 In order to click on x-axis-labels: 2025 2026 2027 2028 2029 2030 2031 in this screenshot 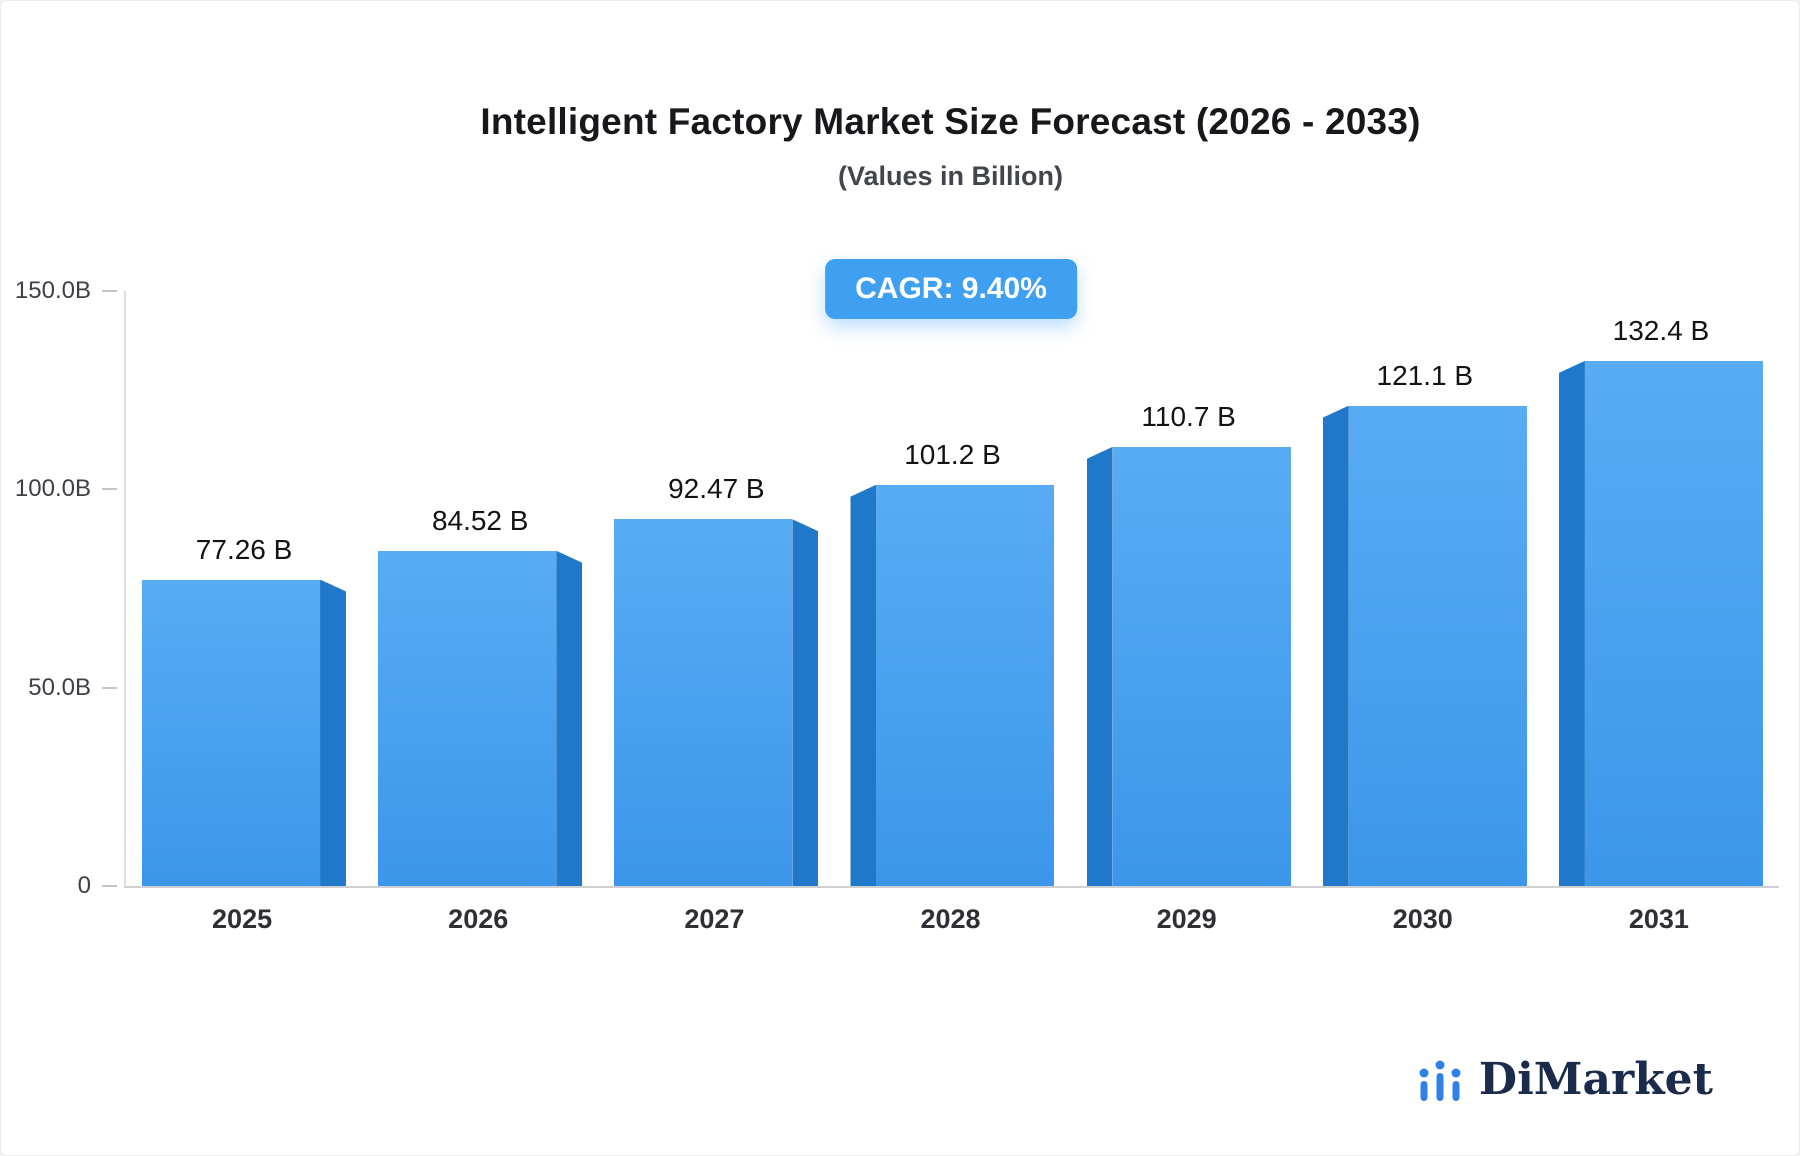, I will do `click(950, 926)`.